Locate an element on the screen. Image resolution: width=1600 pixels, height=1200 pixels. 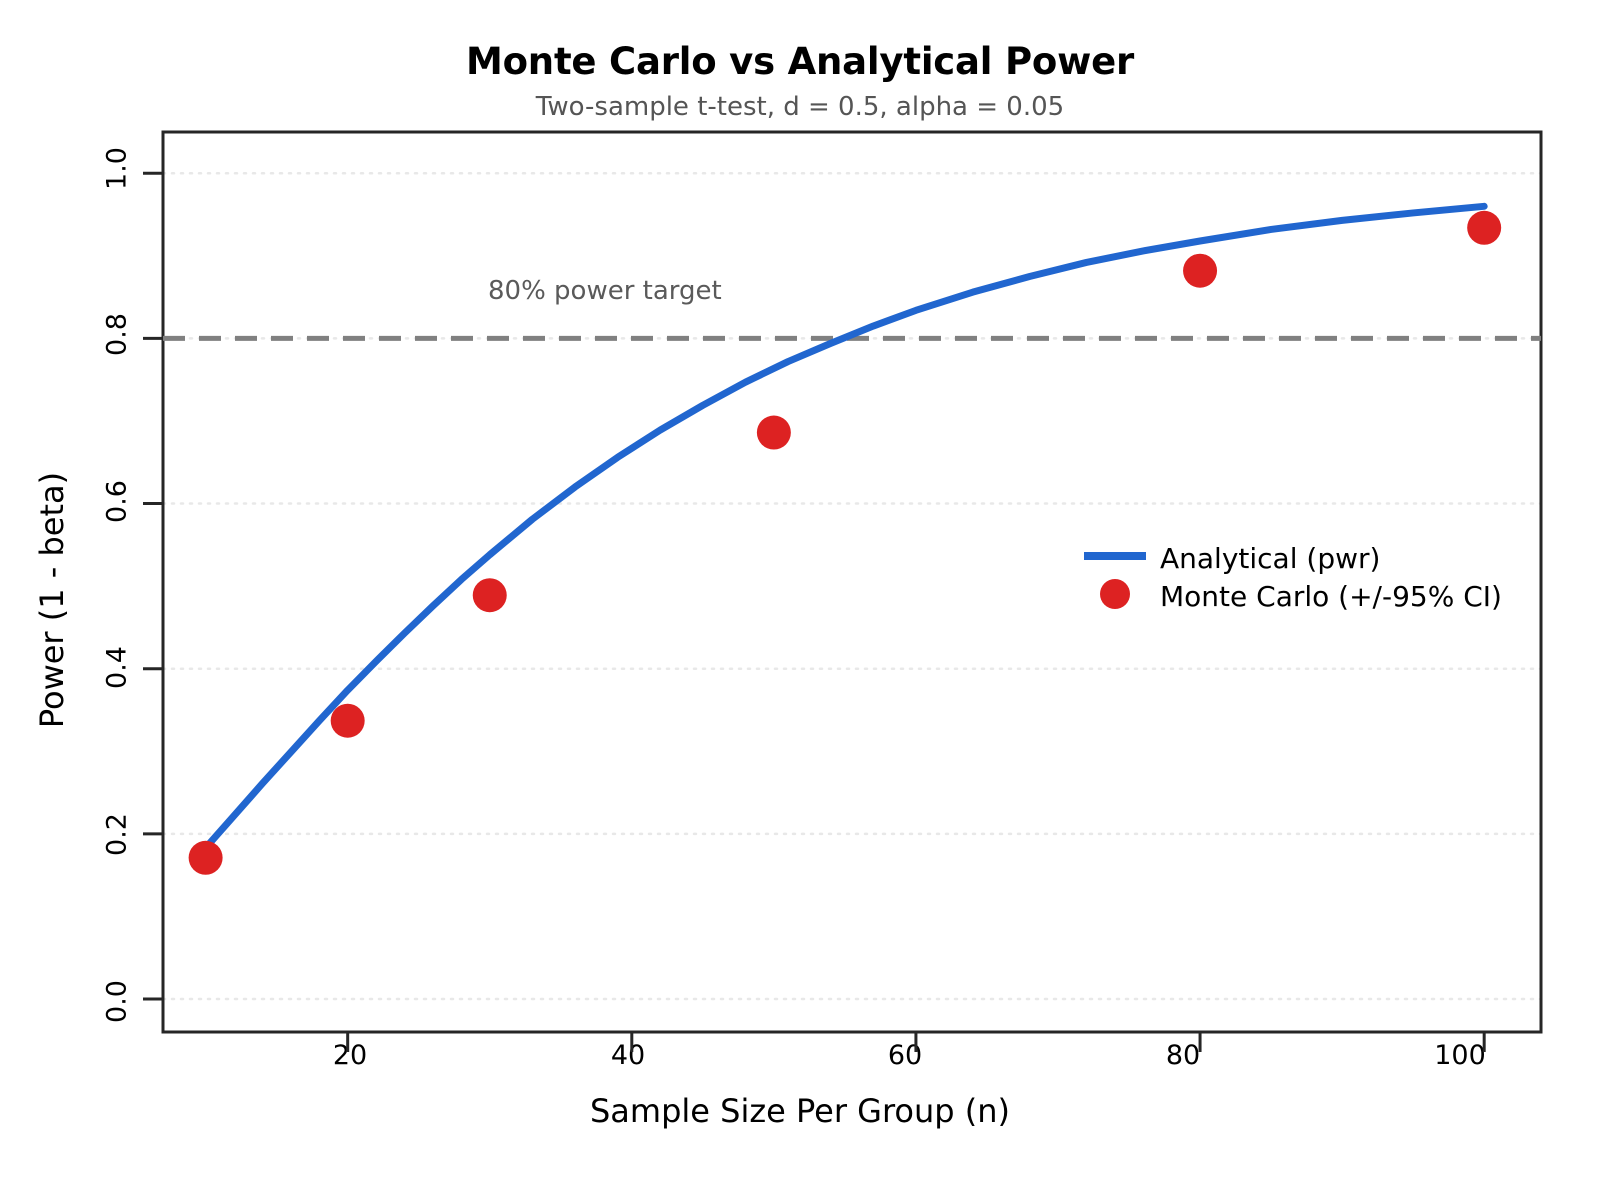
x-tick-label-3: 80 is located at coordinates (1183, 1055).